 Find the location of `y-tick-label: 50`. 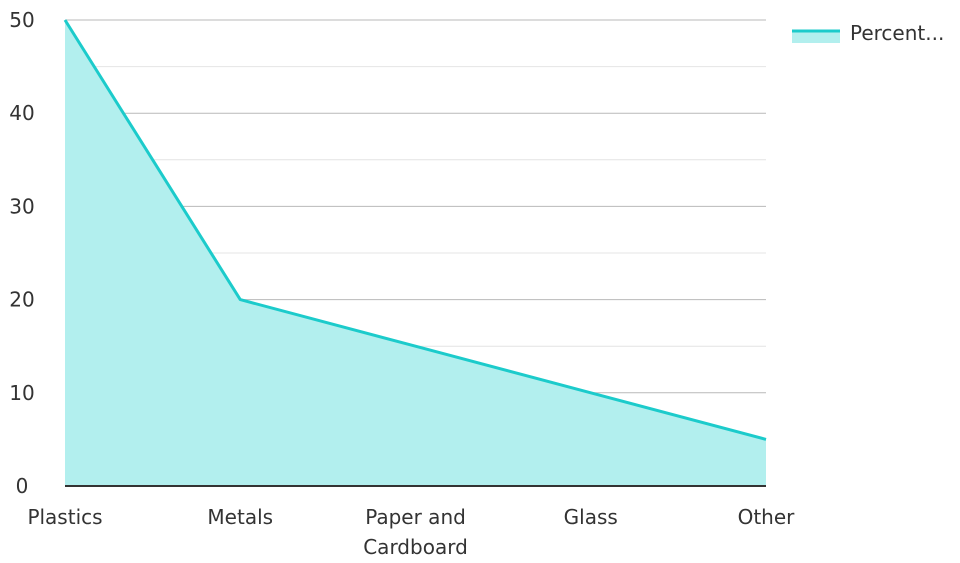

y-tick-label: 50 is located at coordinates (21, 20).